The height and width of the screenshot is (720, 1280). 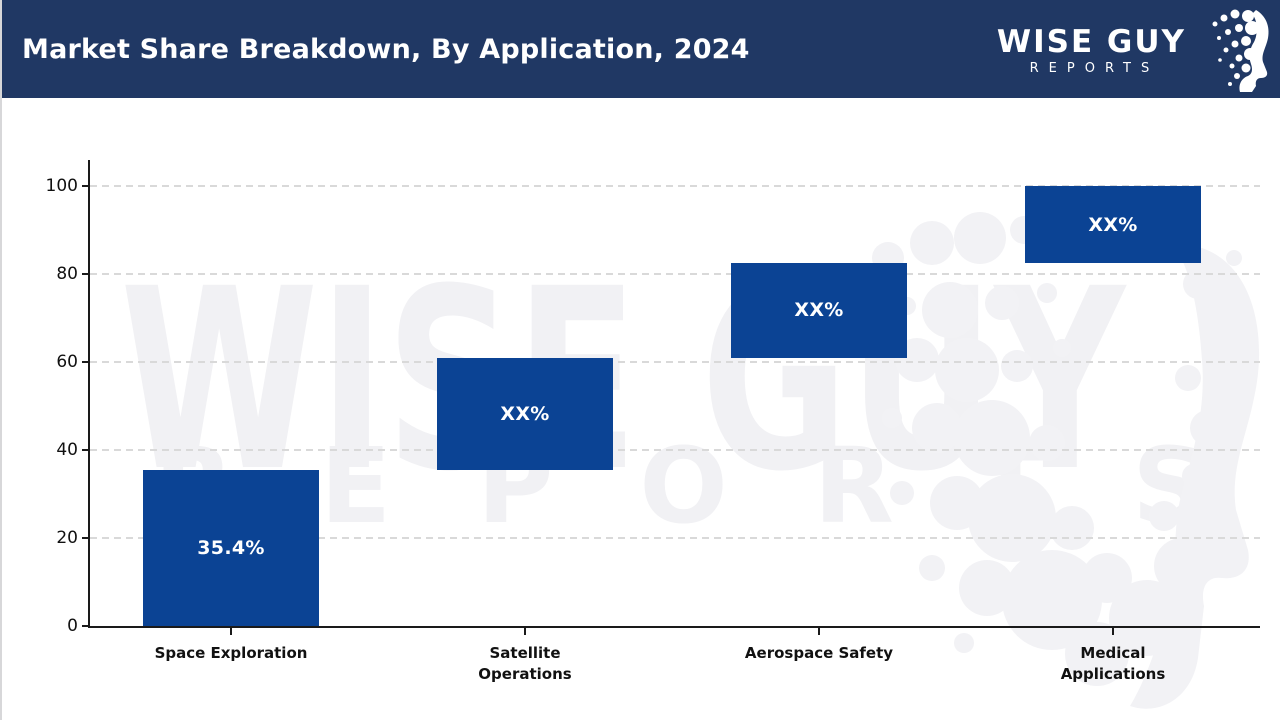 I want to click on logo-text: WISE GUY REPORTS, so click(x=1091, y=50).